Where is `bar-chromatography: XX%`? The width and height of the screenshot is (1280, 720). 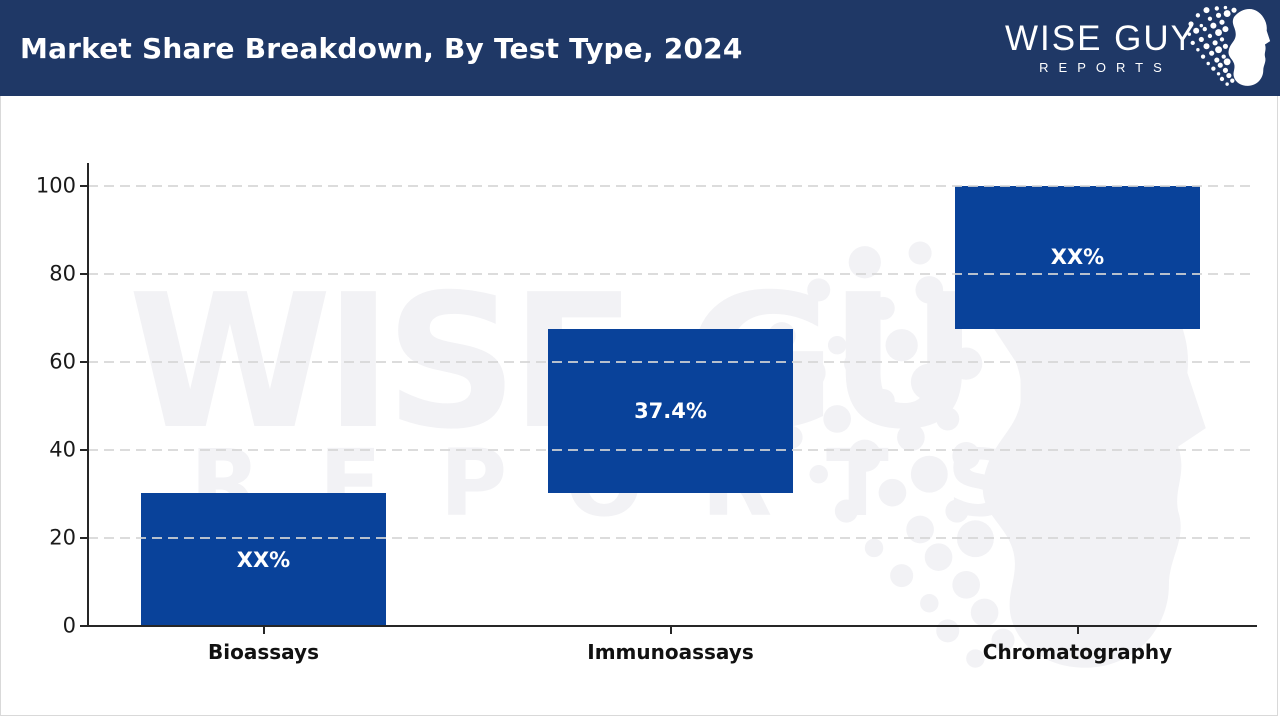 bar-chromatography: XX% is located at coordinates (1077, 257).